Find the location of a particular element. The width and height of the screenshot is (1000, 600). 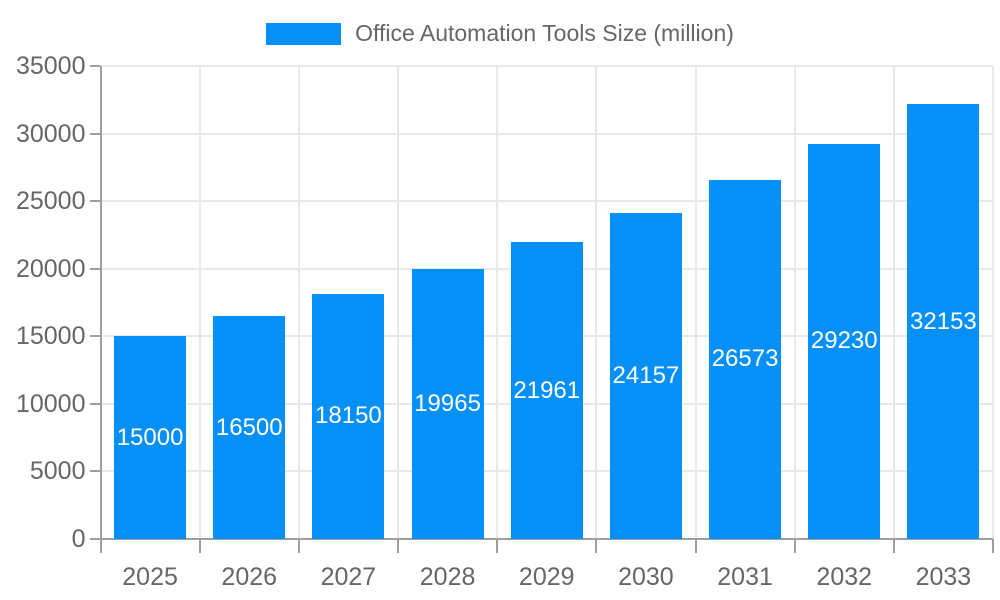

x-tick-label: 2032 is located at coordinates (844, 577).